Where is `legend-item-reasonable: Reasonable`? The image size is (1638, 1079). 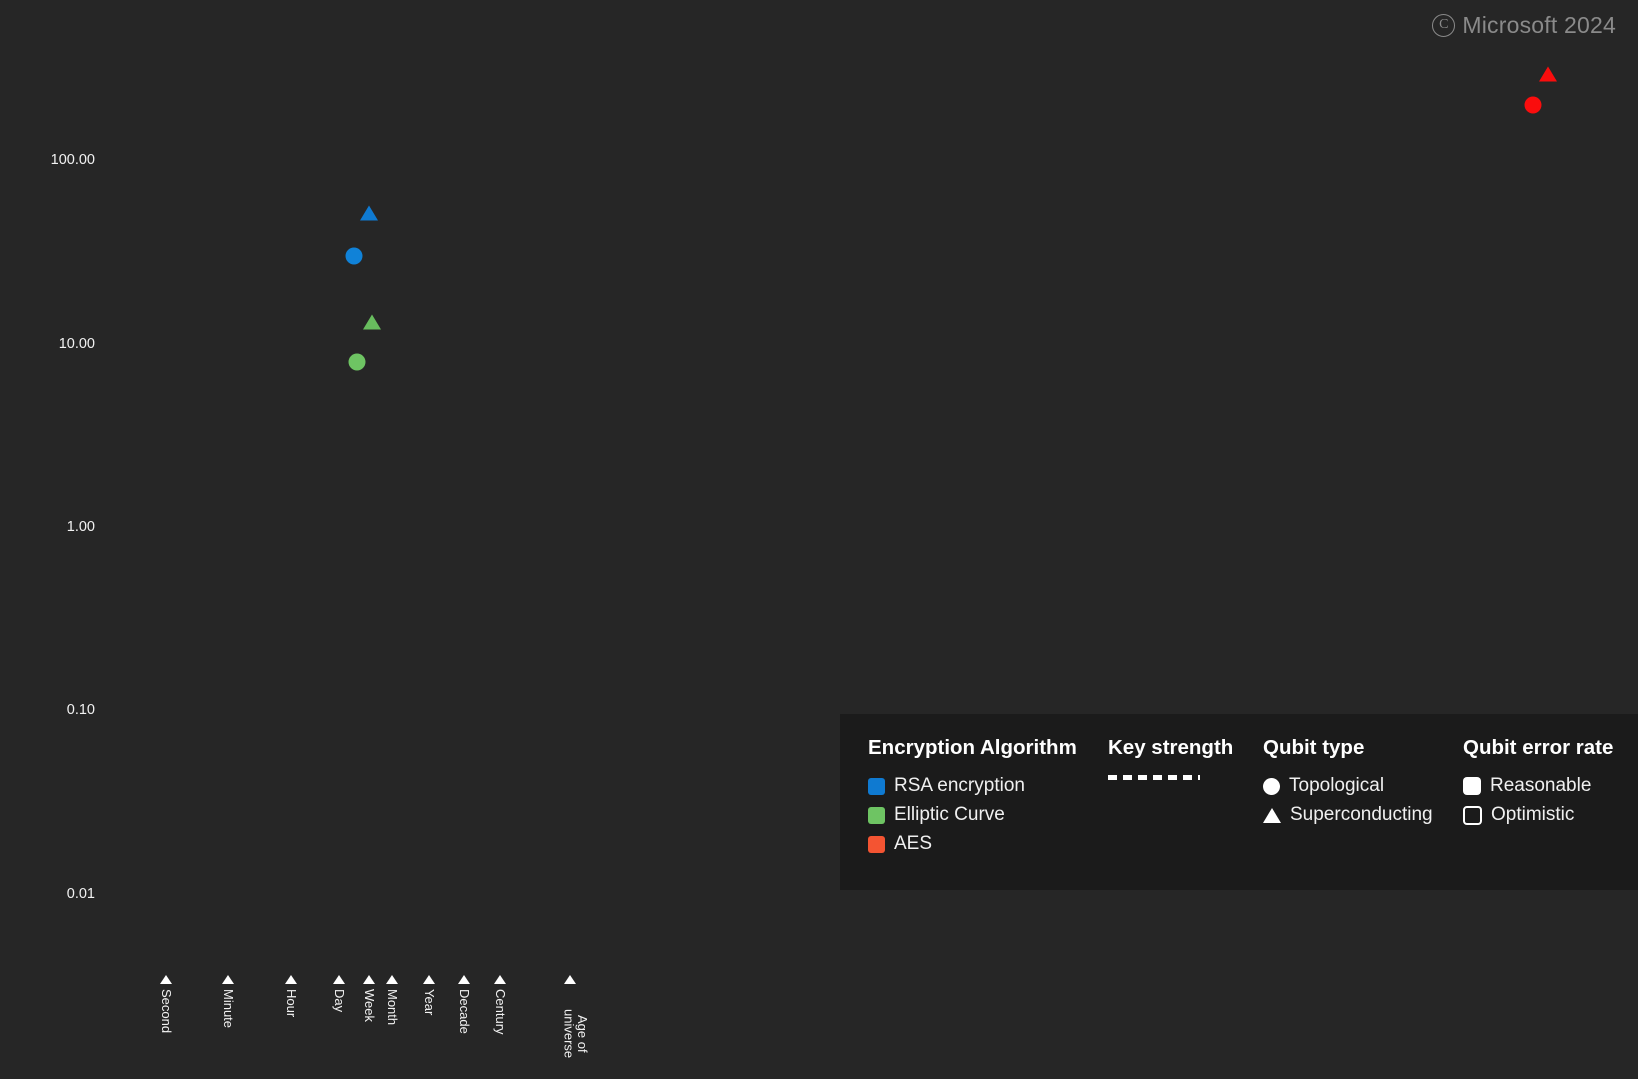 legend-item-reasonable: Reasonable is located at coordinates (1550, 786).